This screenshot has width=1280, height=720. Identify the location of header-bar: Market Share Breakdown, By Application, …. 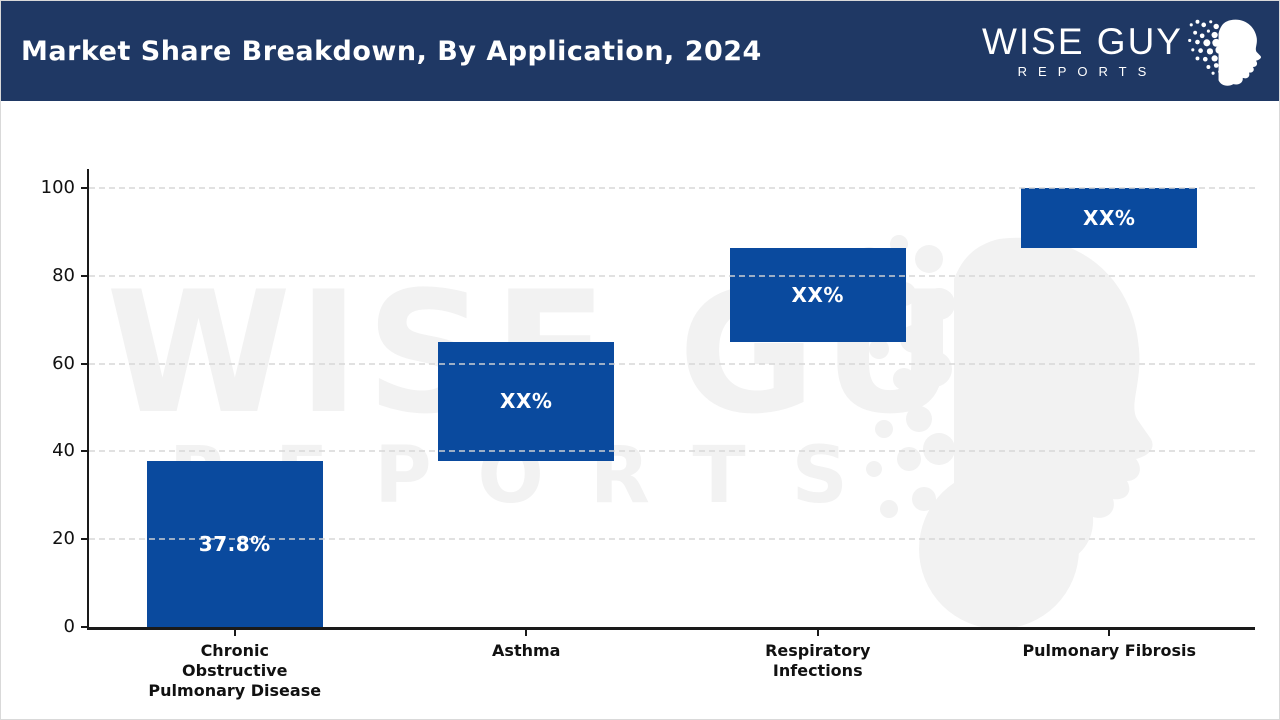
(640, 51).